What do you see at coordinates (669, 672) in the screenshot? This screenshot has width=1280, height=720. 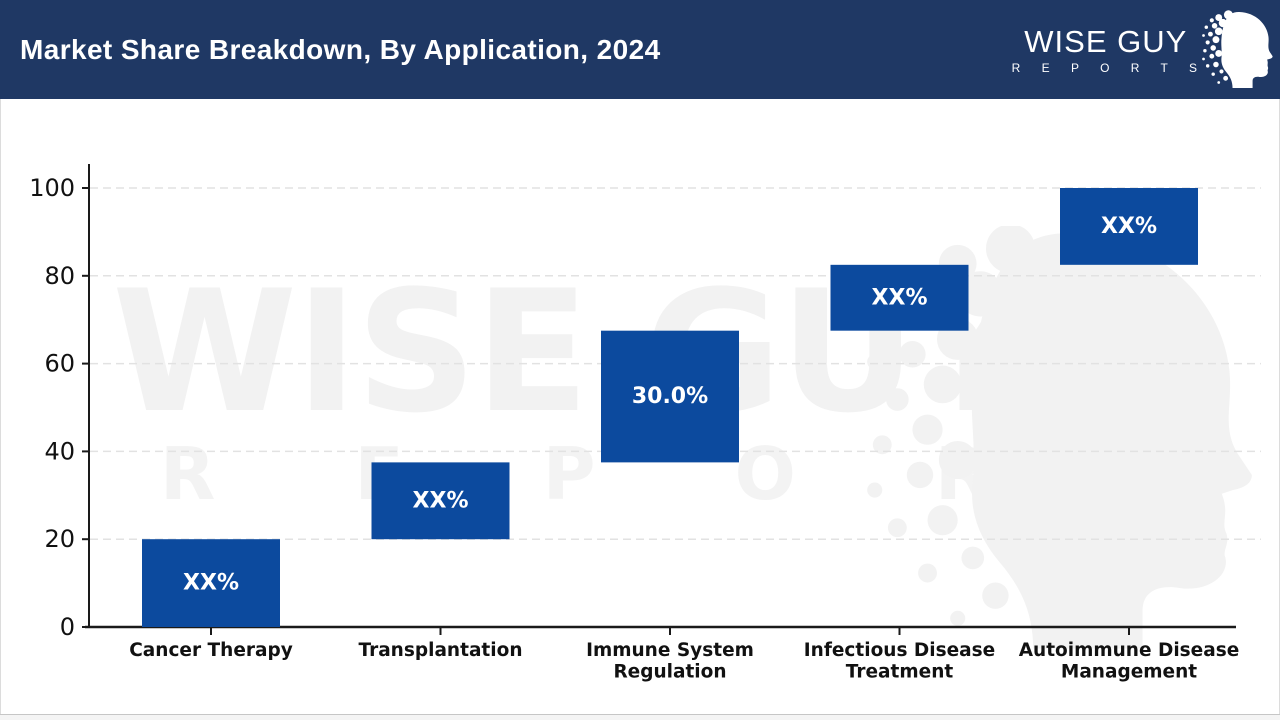 I see `category-label-immune-system-regulation-line2: Regulation` at bounding box center [669, 672].